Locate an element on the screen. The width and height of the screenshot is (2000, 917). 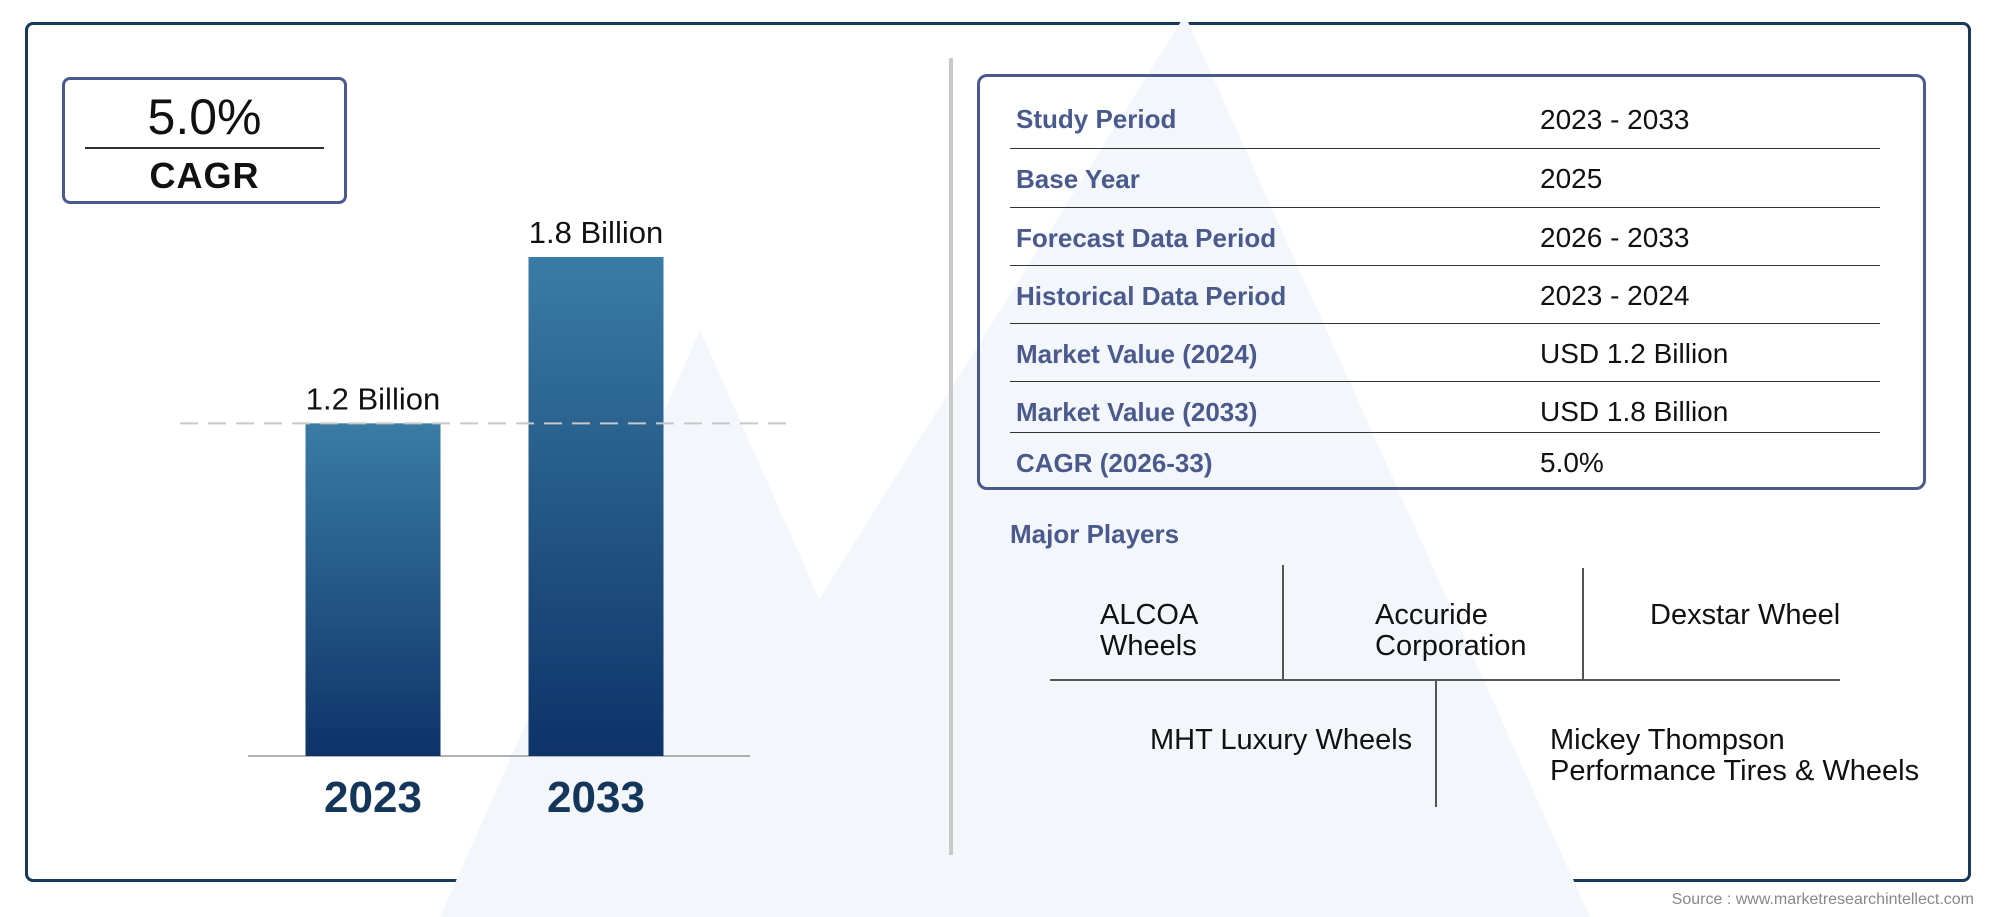
table-row-label: Market Value (2024) is located at coordinates (1137, 354).